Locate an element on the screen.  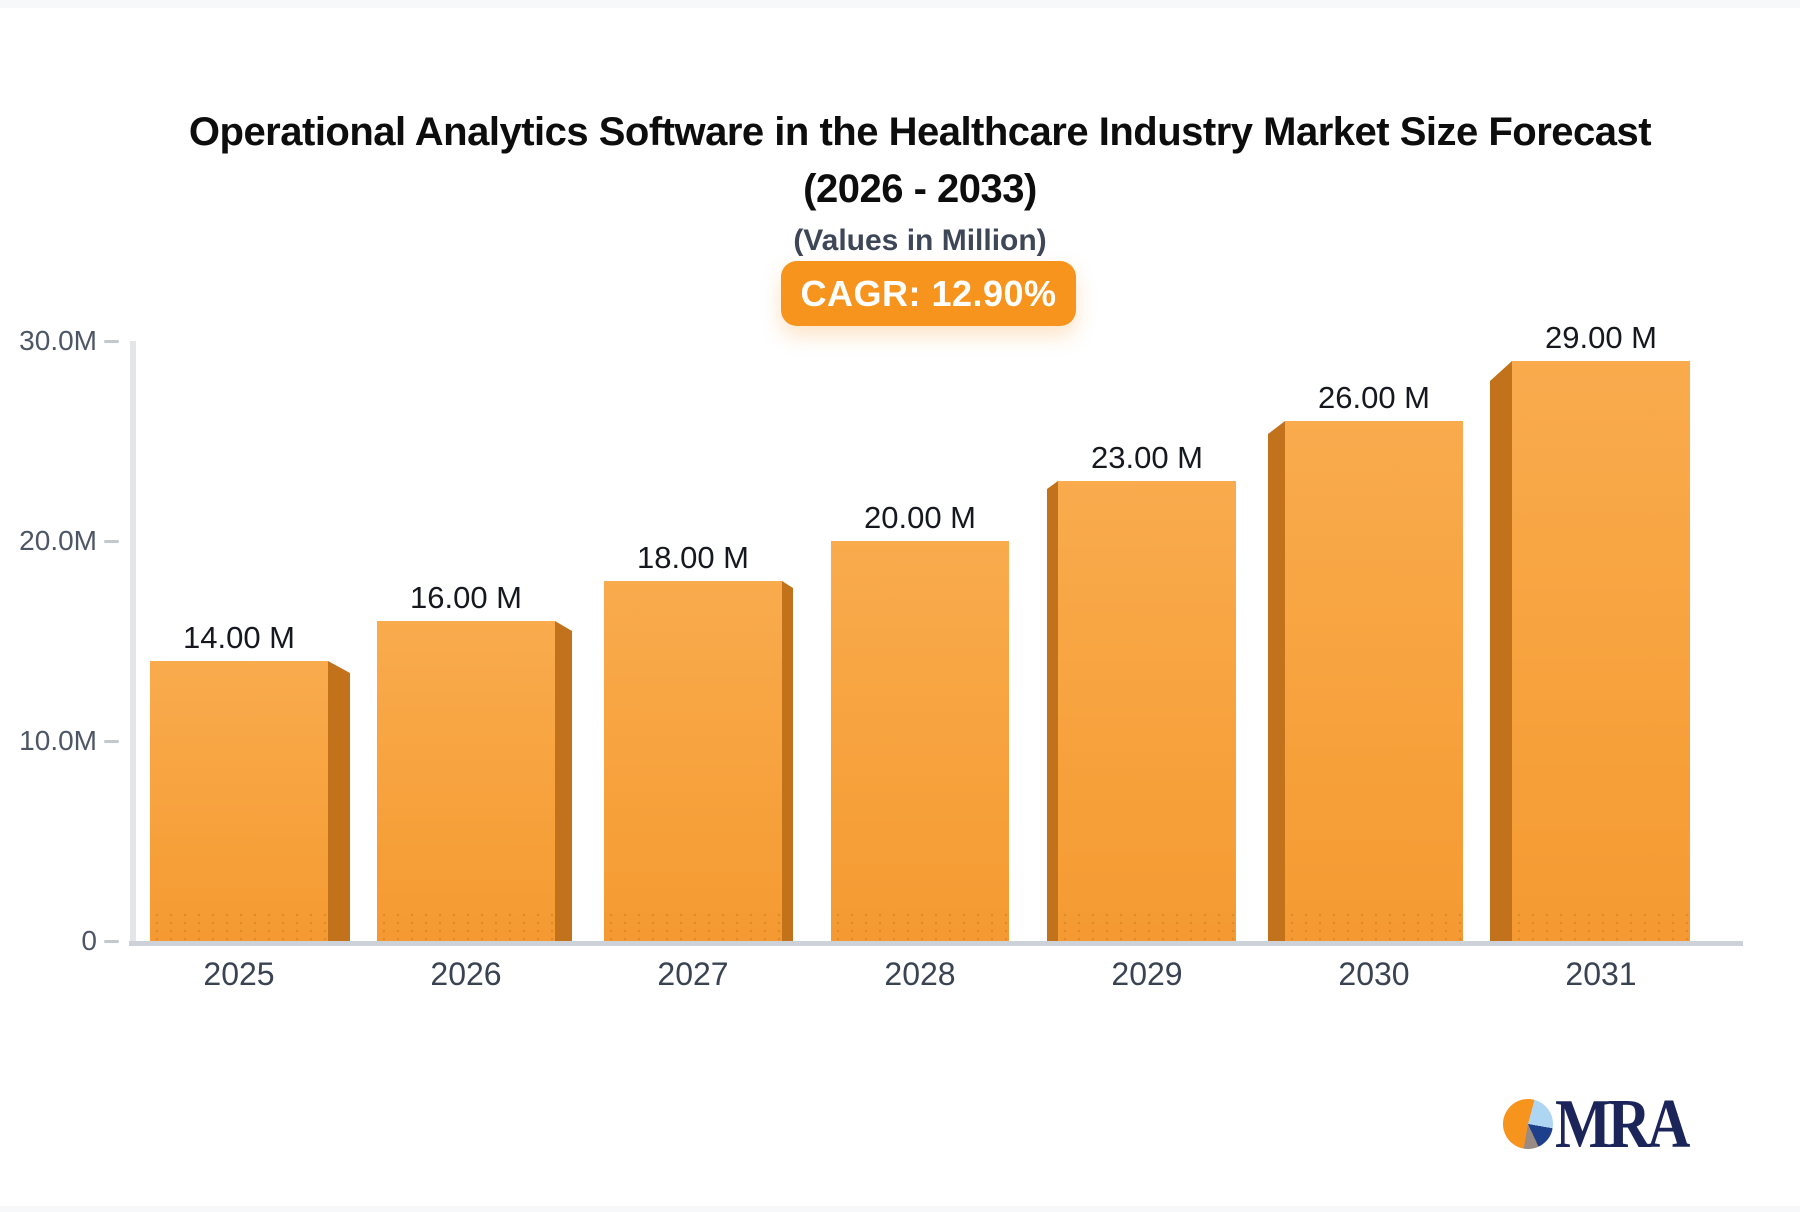
x-tick-label: 2027 is located at coordinates (693, 974).